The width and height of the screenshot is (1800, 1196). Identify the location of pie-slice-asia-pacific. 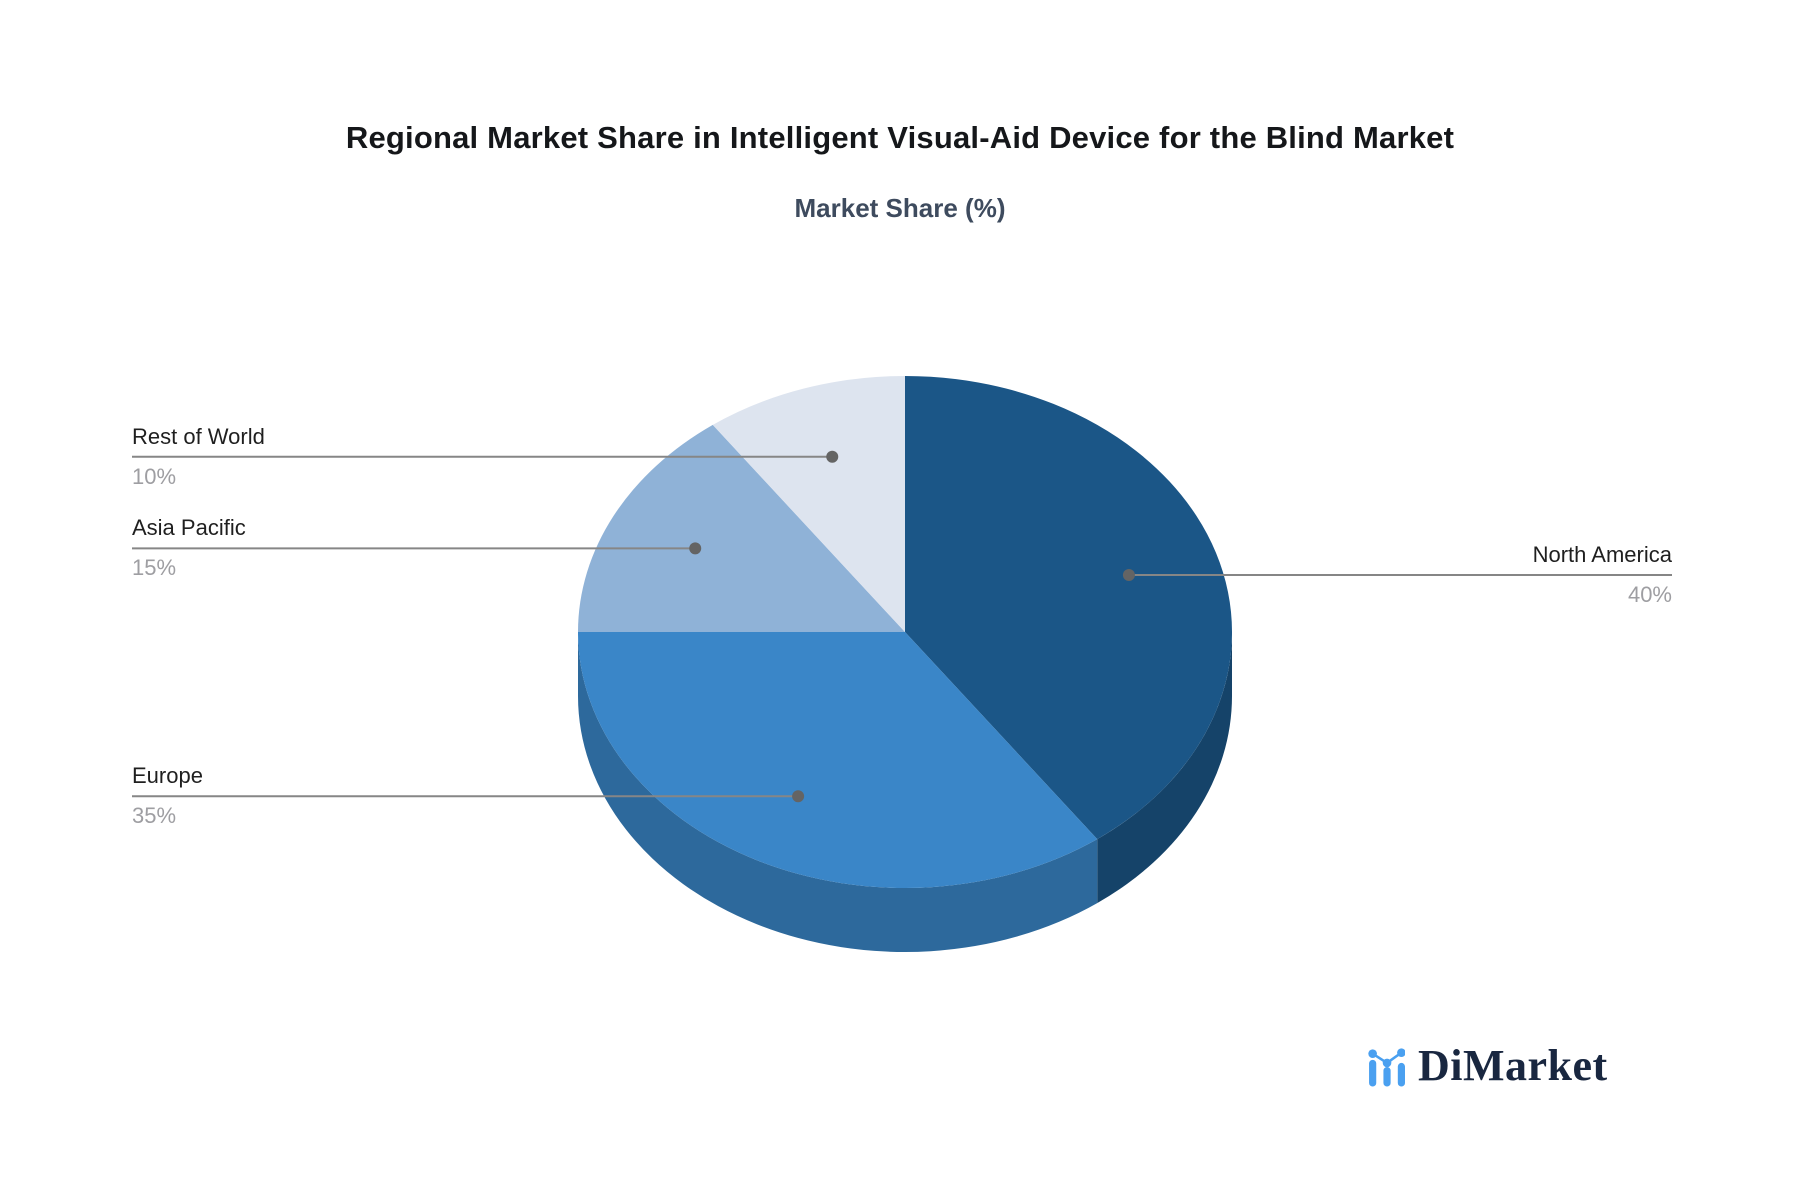
(741, 528).